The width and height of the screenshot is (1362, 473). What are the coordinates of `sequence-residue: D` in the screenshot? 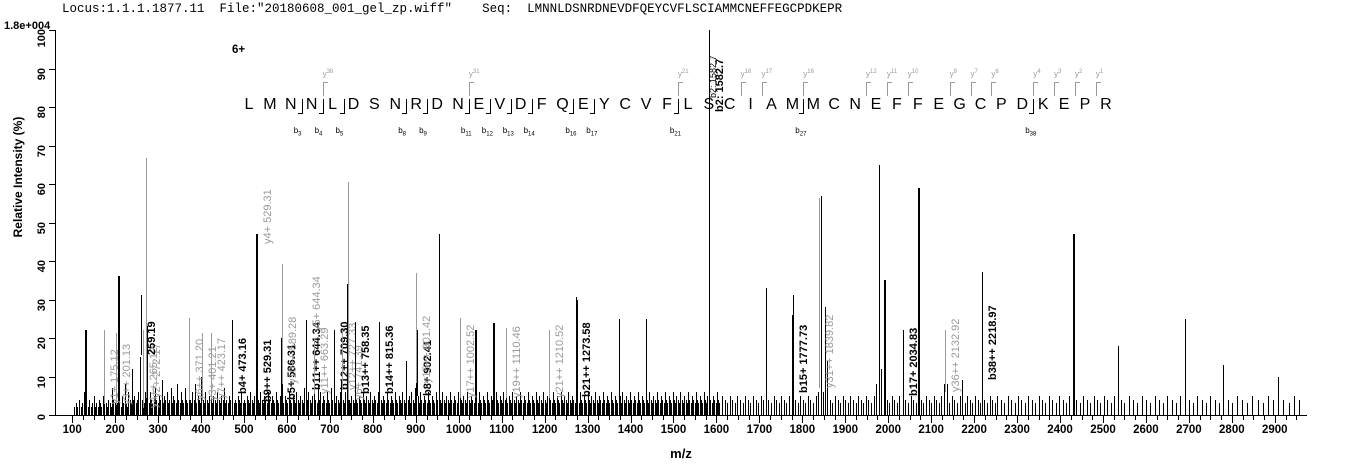 It's located at (353, 104).